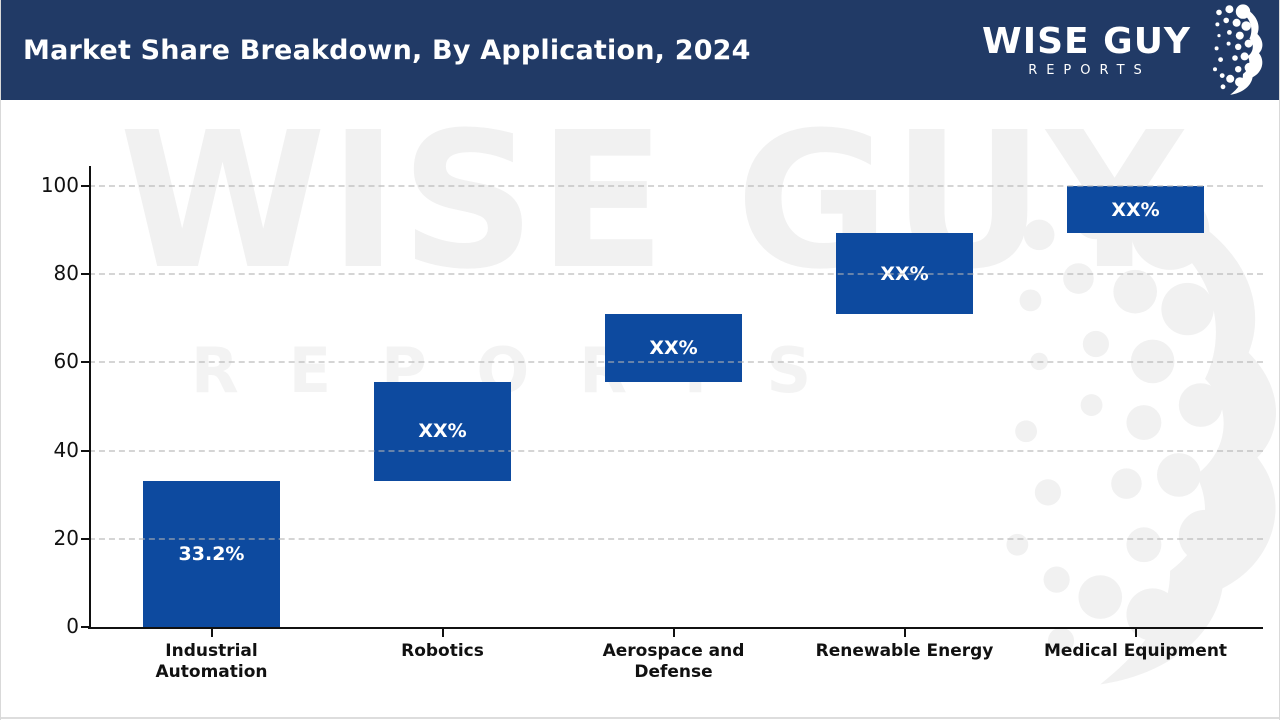  I want to click on y-axis-tick-label: 20, so click(66, 537).